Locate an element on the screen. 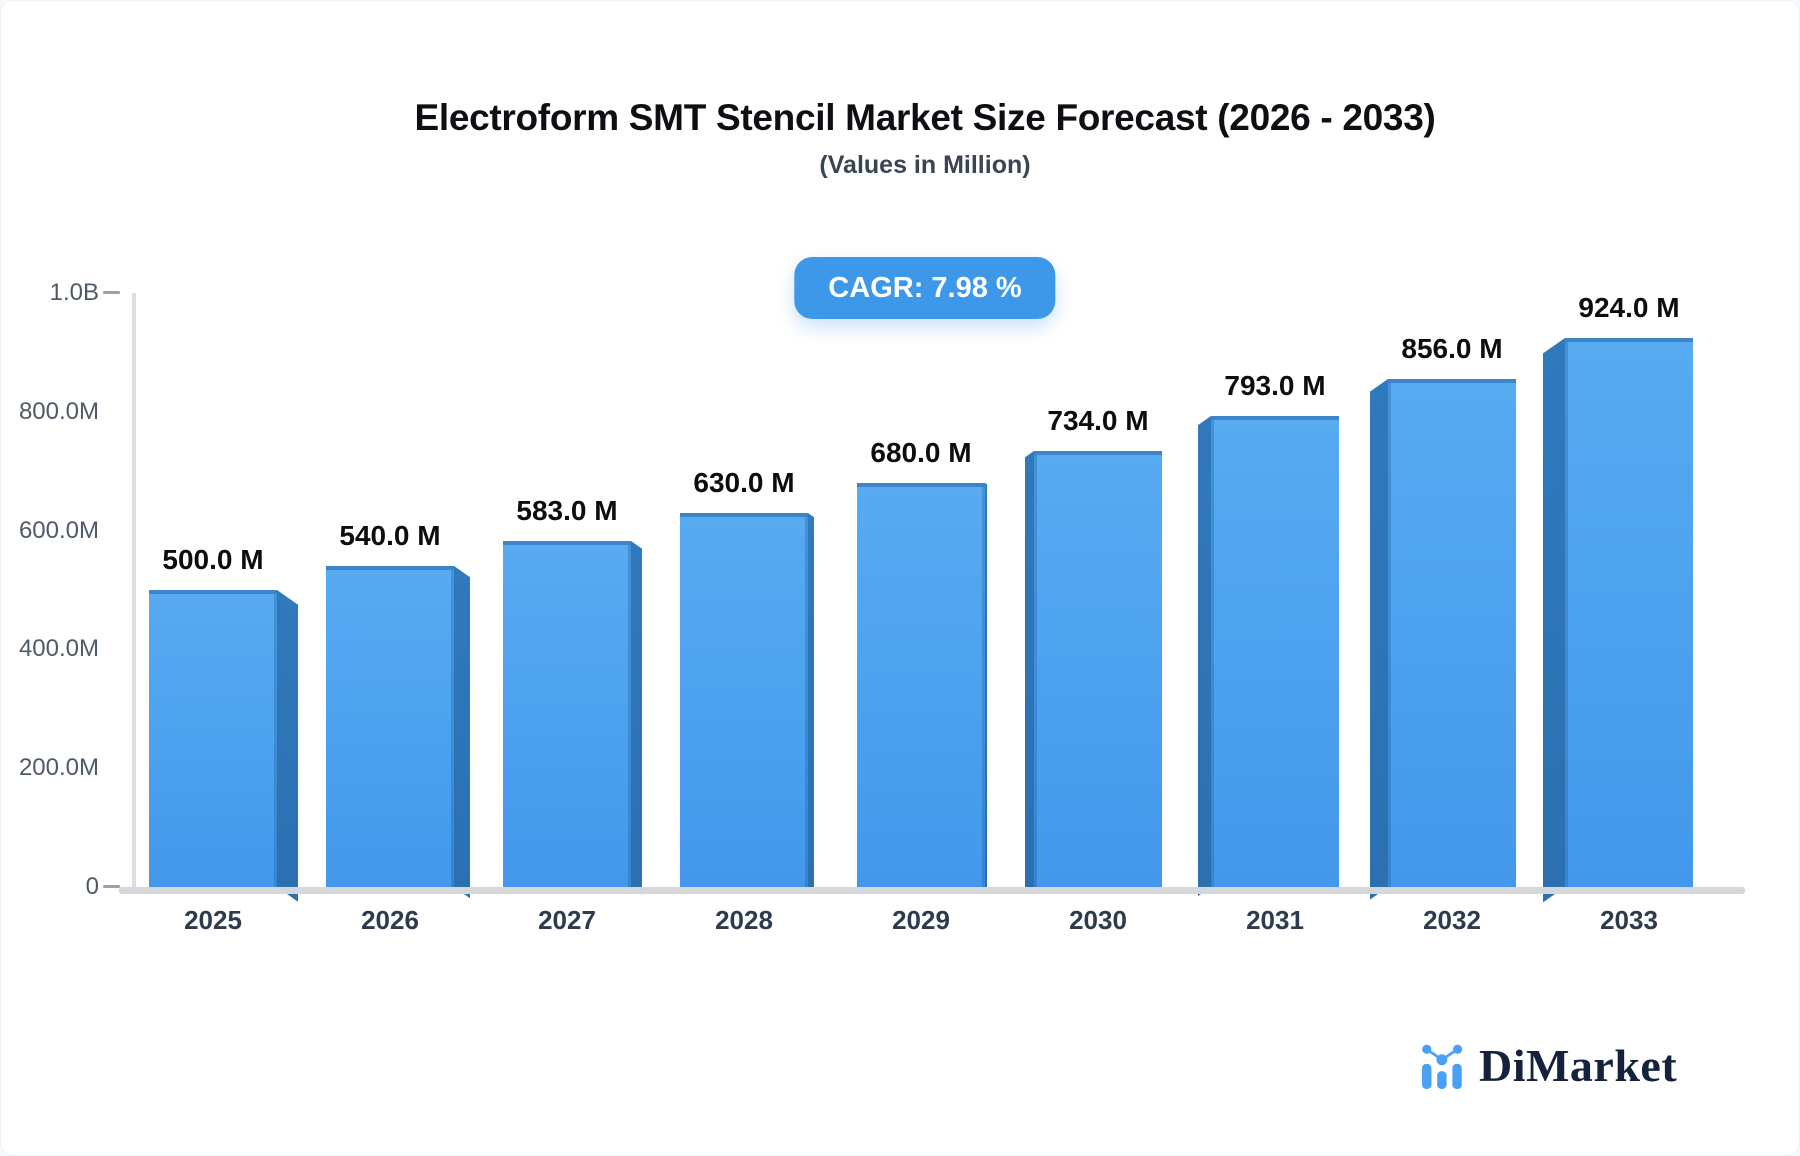 This screenshot has width=1800, height=1156. x-axis-category-label: 2027 is located at coordinates (567, 919).